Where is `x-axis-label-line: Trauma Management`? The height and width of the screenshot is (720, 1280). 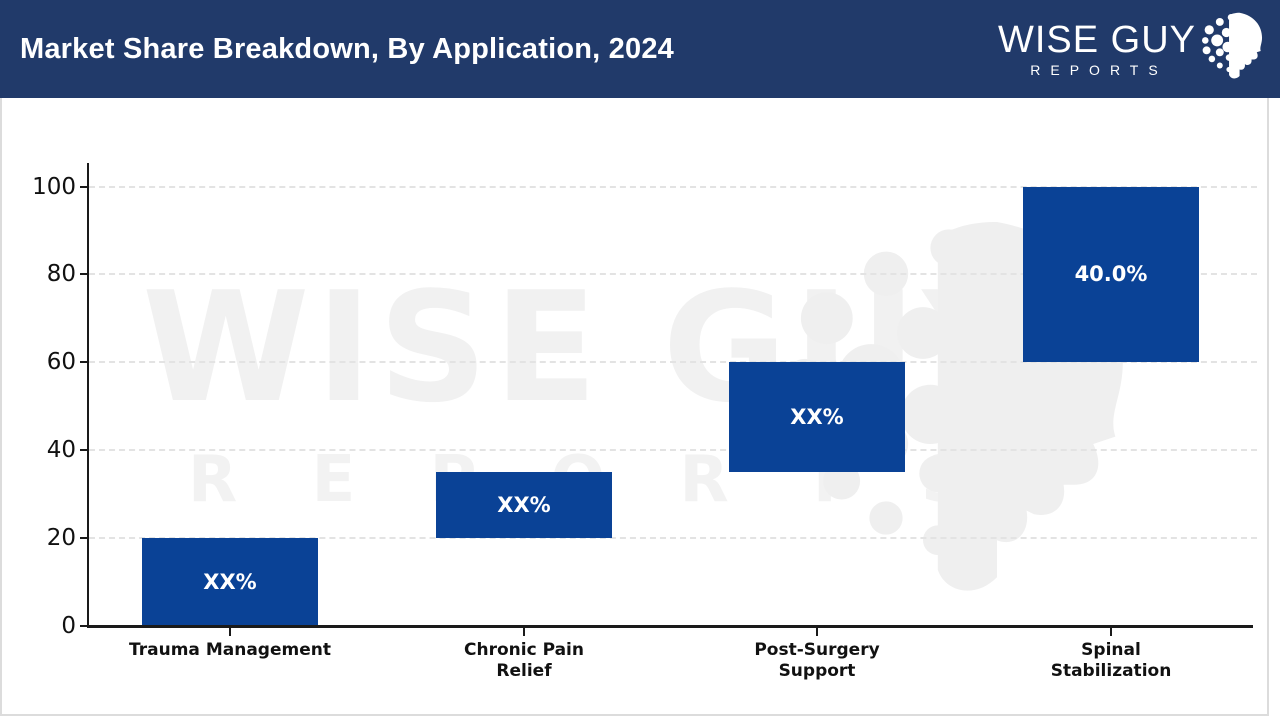 x-axis-label-line: Trauma Management is located at coordinates (230, 650).